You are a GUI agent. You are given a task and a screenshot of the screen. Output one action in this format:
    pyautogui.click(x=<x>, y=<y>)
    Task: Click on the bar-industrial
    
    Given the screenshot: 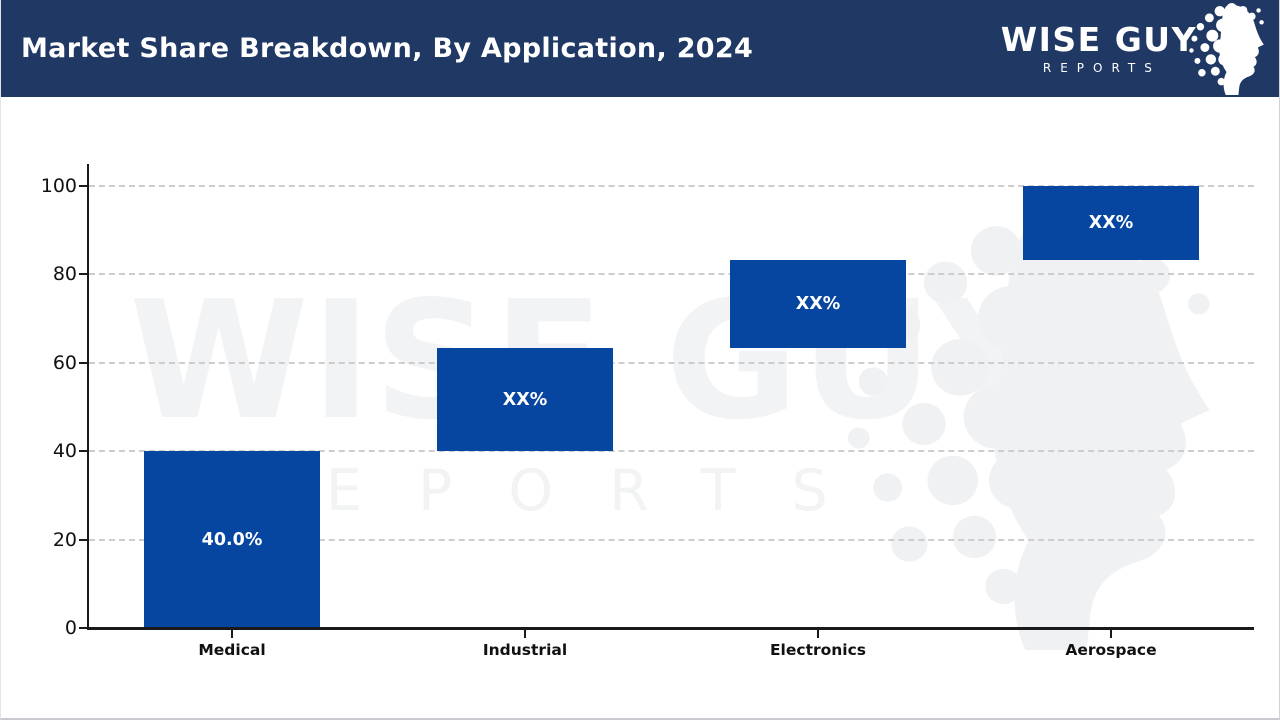 What is the action you would take?
    pyautogui.click(x=525, y=400)
    